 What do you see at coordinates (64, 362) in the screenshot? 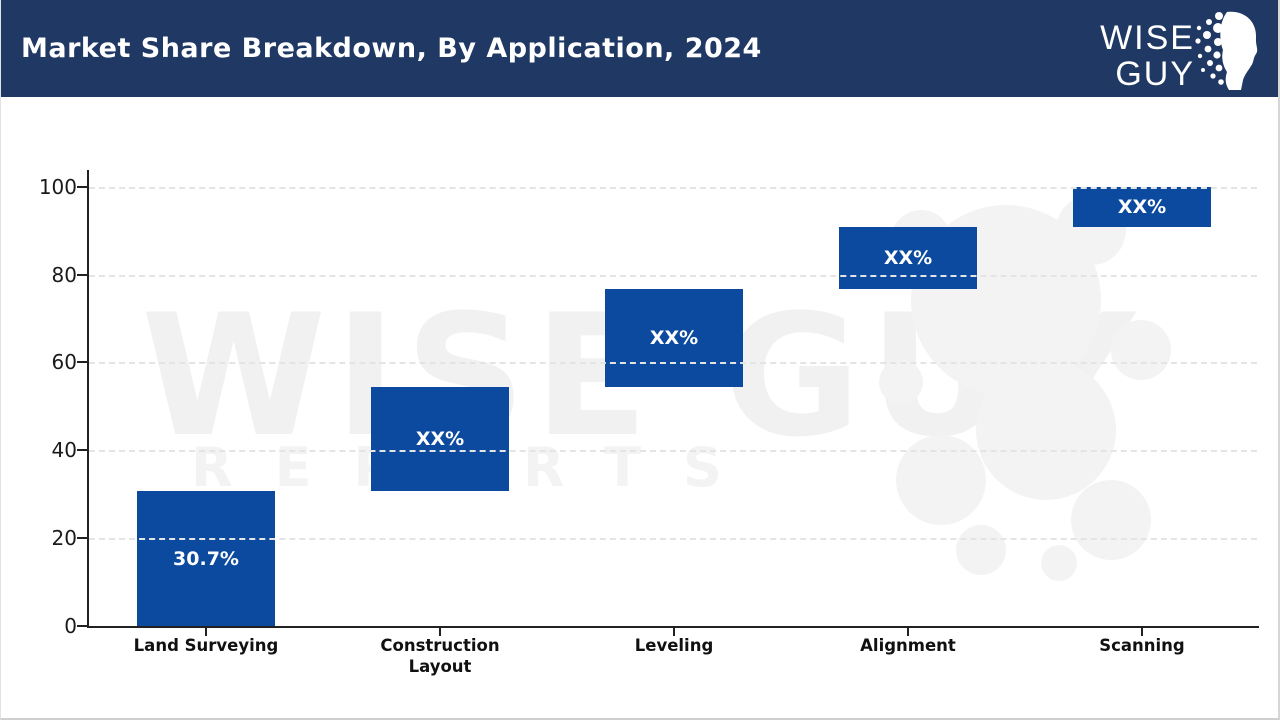
I see `y-axis-tick-label: 60` at bounding box center [64, 362].